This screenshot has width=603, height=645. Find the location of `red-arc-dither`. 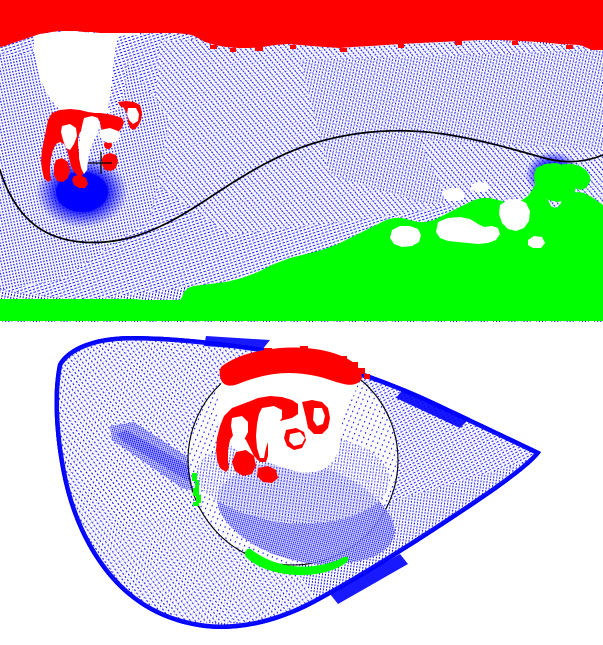

red-arc-dither is located at coordinates (317, 362).